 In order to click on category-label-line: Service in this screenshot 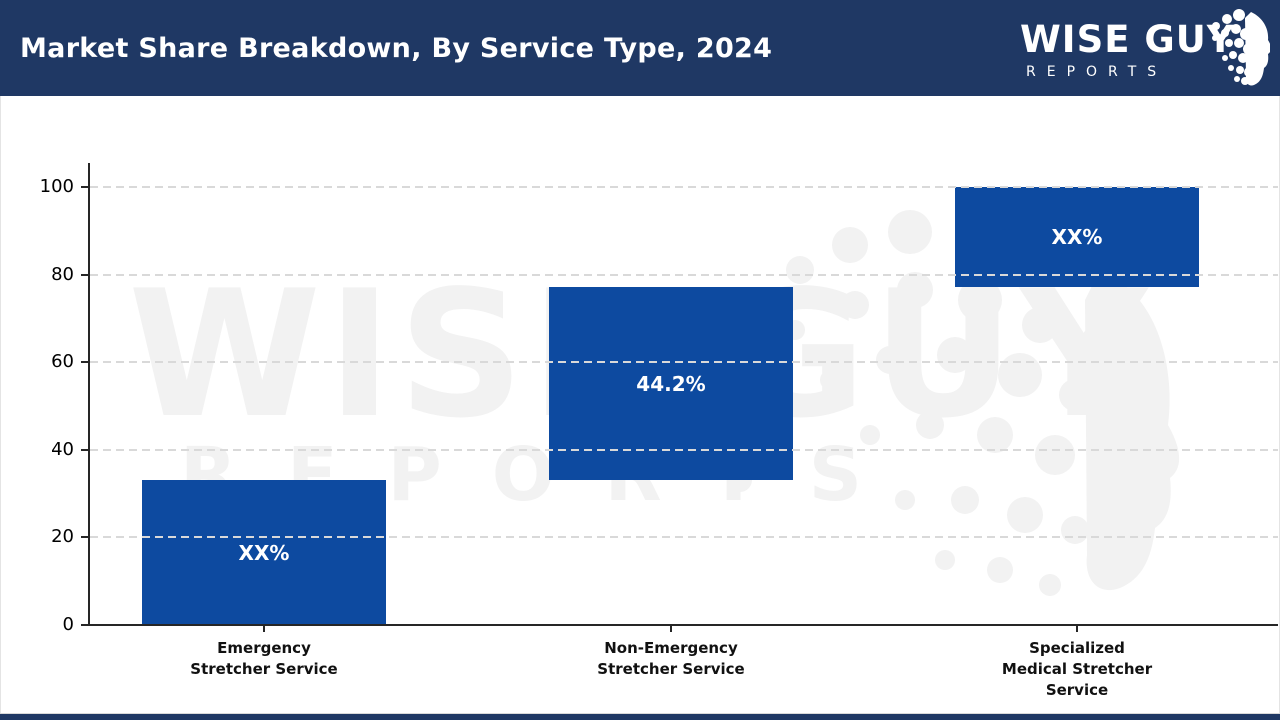, I will do `click(1077, 690)`.